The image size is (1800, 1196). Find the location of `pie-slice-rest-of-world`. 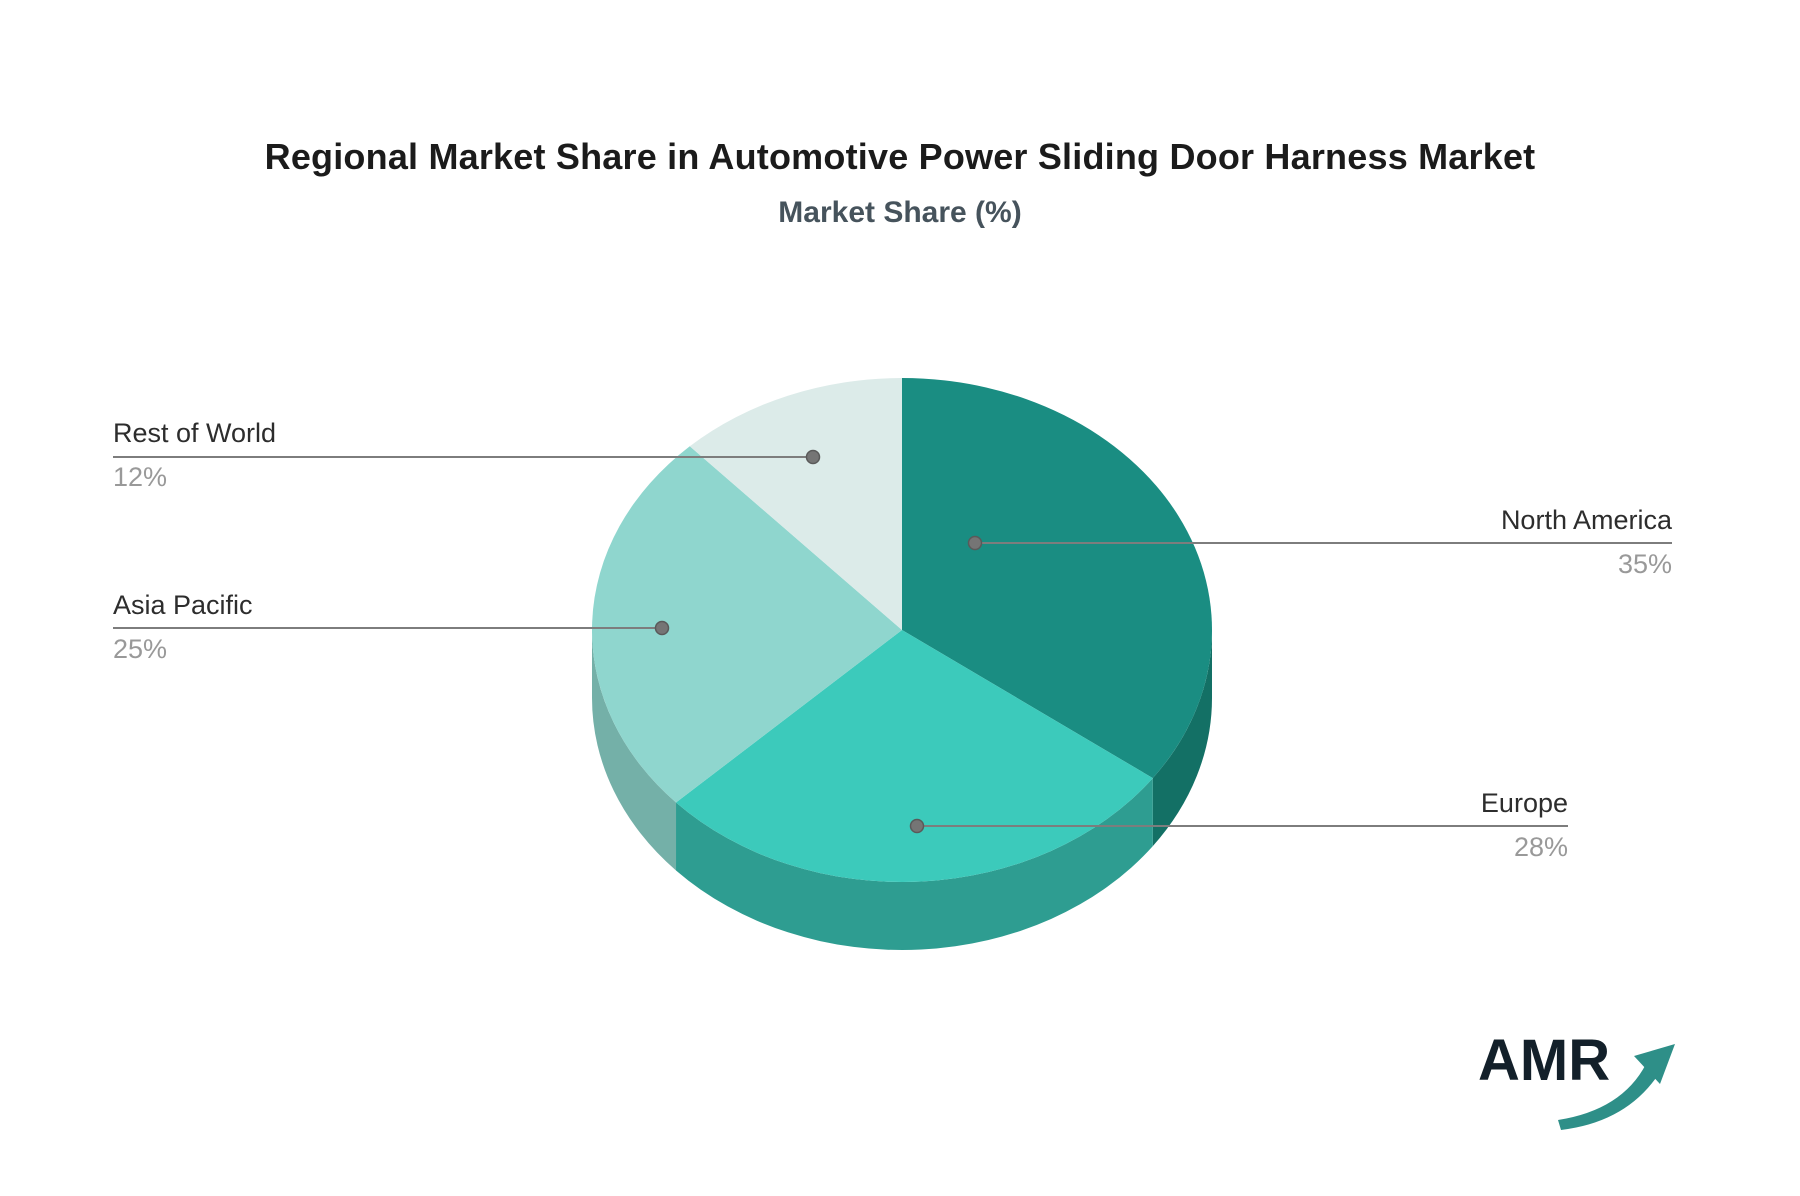

pie-slice-rest-of-world is located at coordinates (795, 504).